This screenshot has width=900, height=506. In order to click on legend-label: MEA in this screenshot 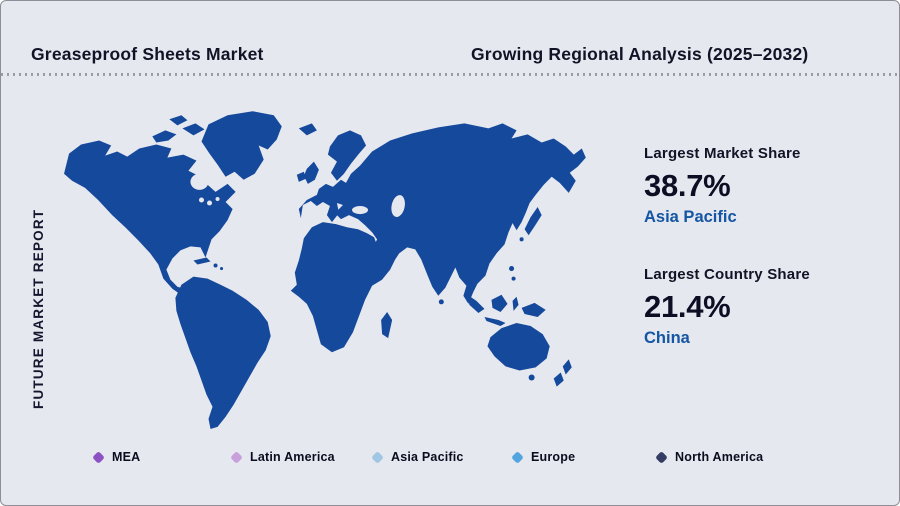, I will do `click(126, 457)`.